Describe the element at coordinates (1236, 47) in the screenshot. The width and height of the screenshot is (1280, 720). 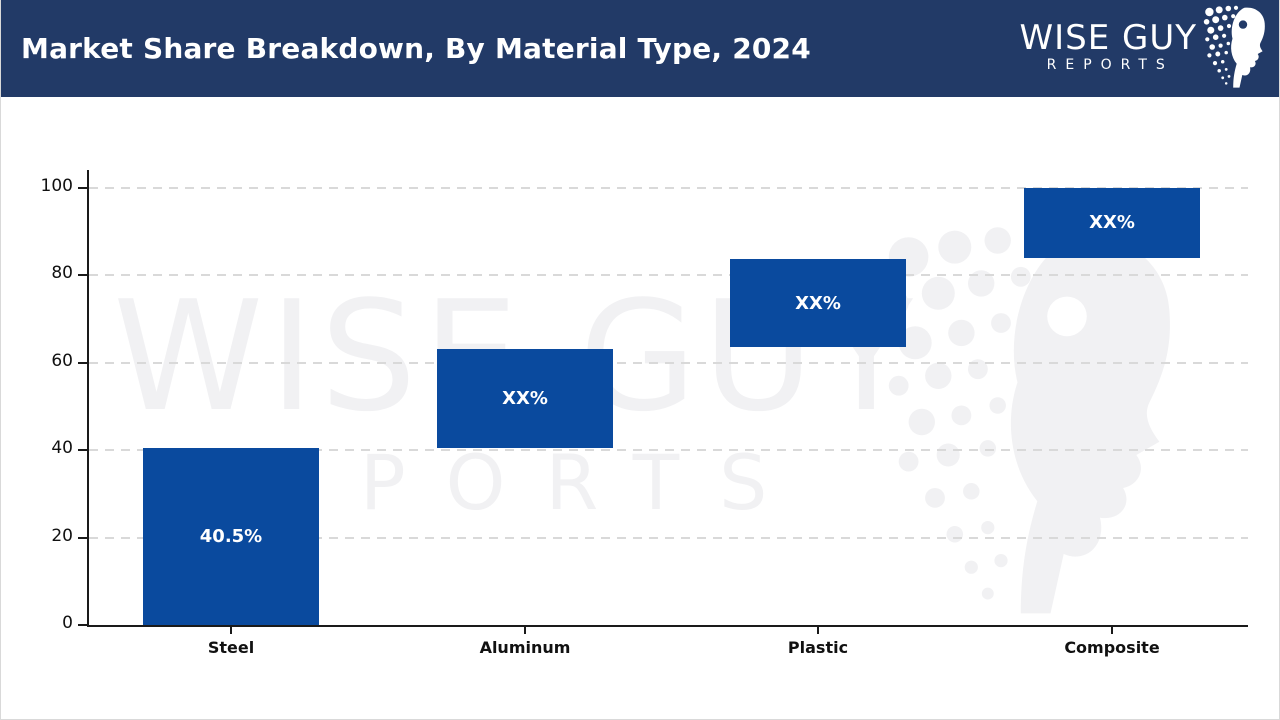
I see `wiseguy-face-icon` at that location.